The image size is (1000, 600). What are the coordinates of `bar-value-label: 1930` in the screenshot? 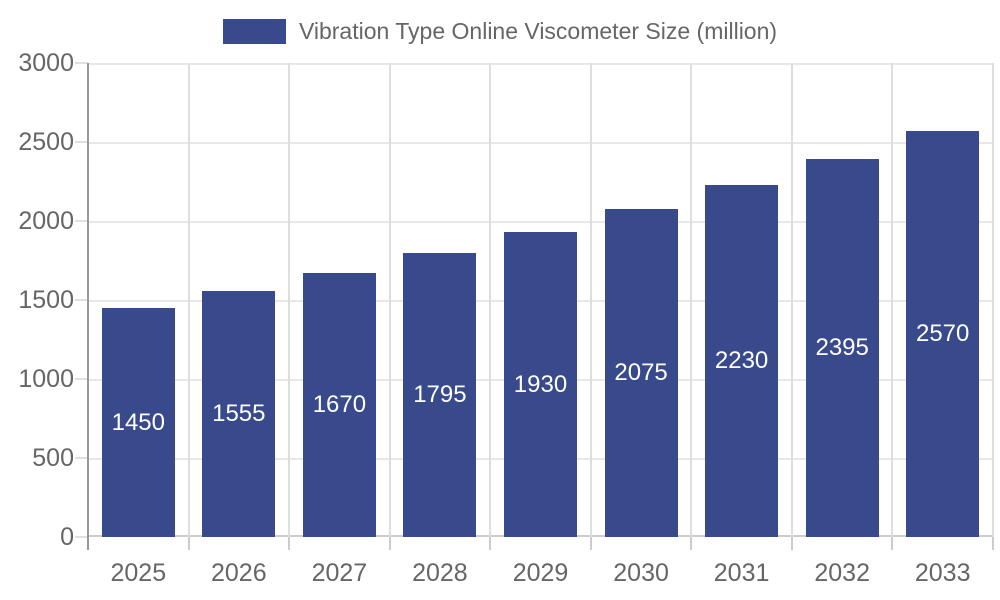 It's located at (540, 384).